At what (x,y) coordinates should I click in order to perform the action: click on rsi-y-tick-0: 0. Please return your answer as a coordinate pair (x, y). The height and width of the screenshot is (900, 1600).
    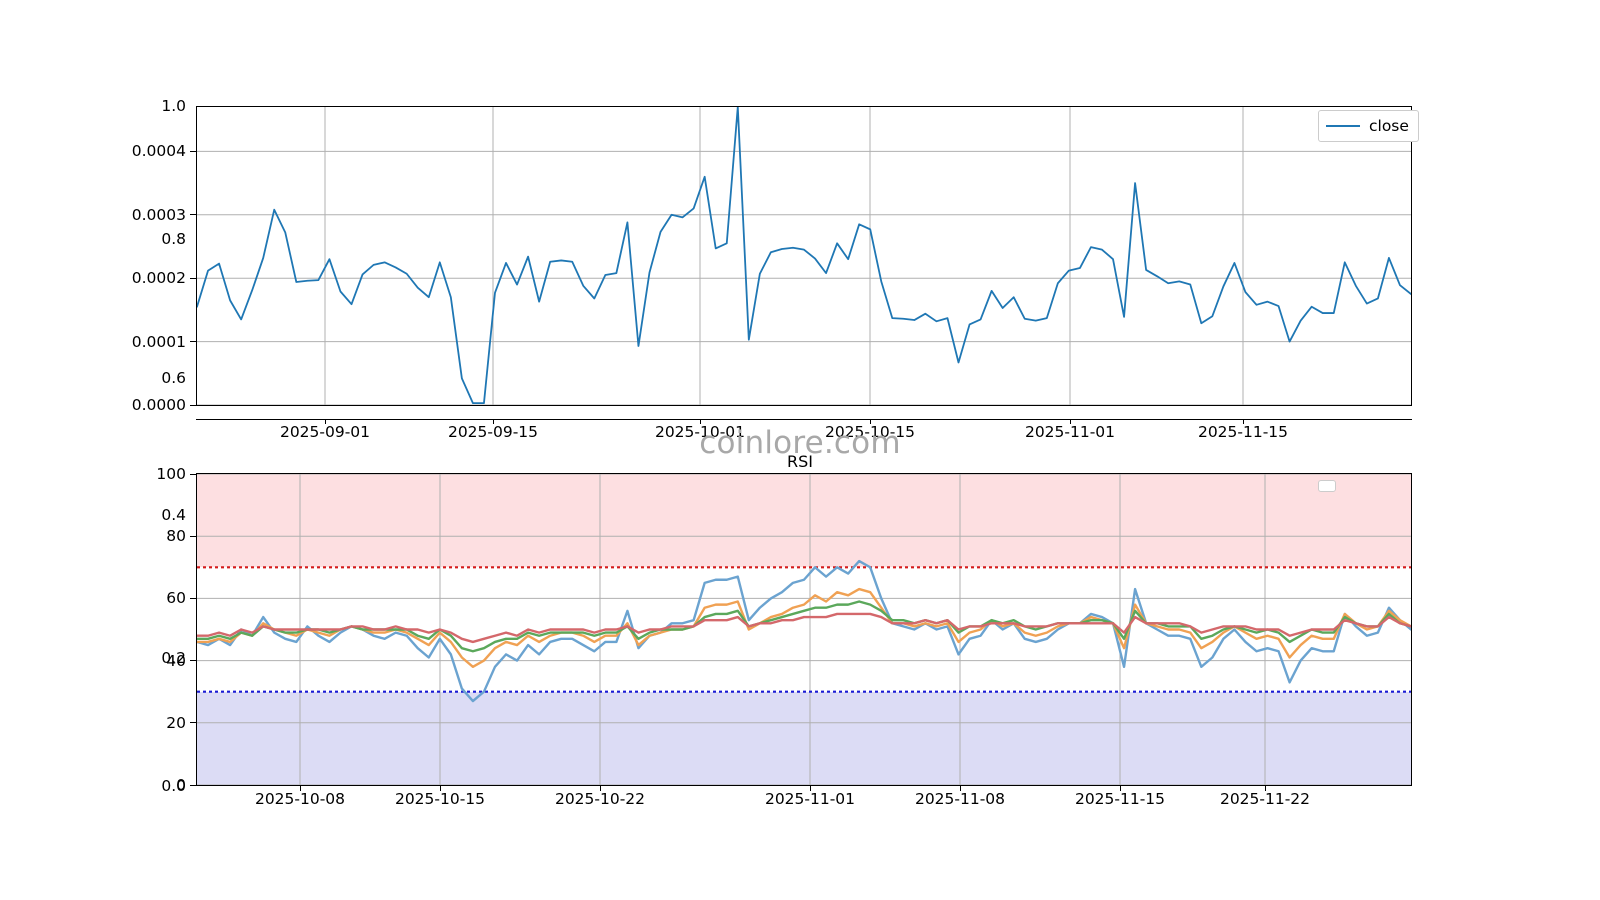
    Looking at the image, I should click on (181, 785).